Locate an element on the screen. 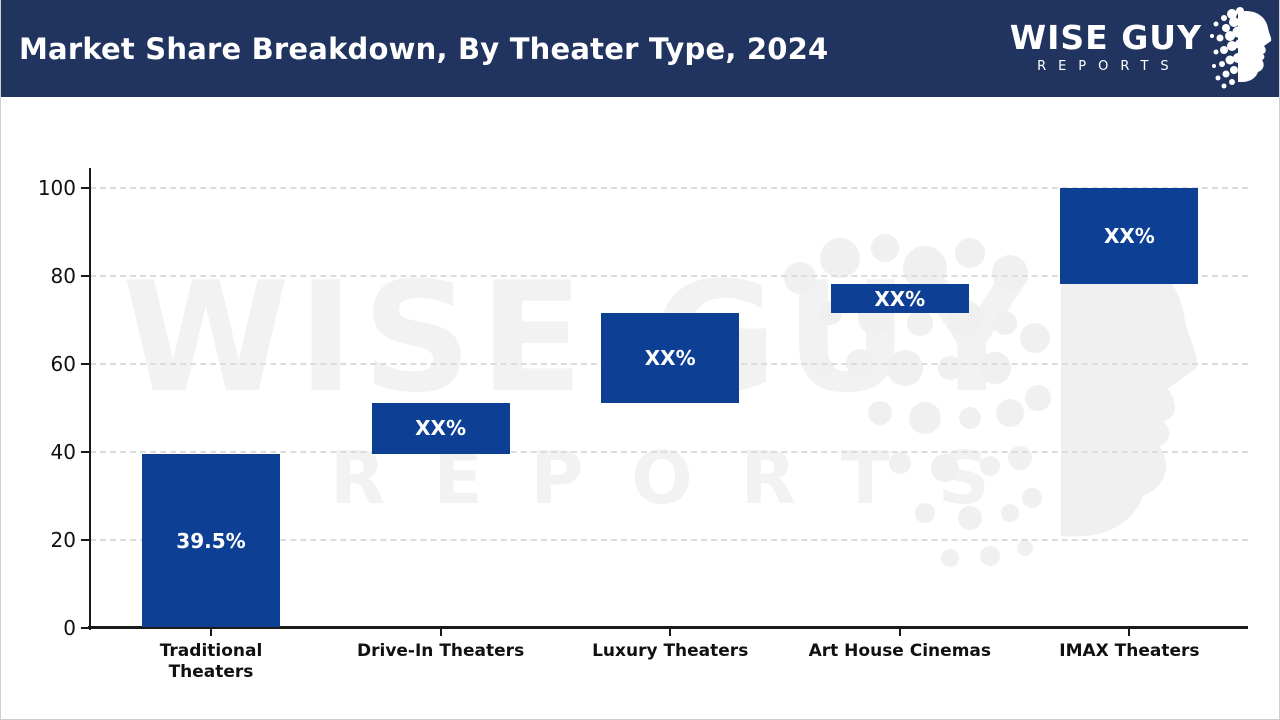 The height and width of the screenshot is (720, 1280). logo-wordmark-line2: REPORTS is located at coordinates (1109, 67).